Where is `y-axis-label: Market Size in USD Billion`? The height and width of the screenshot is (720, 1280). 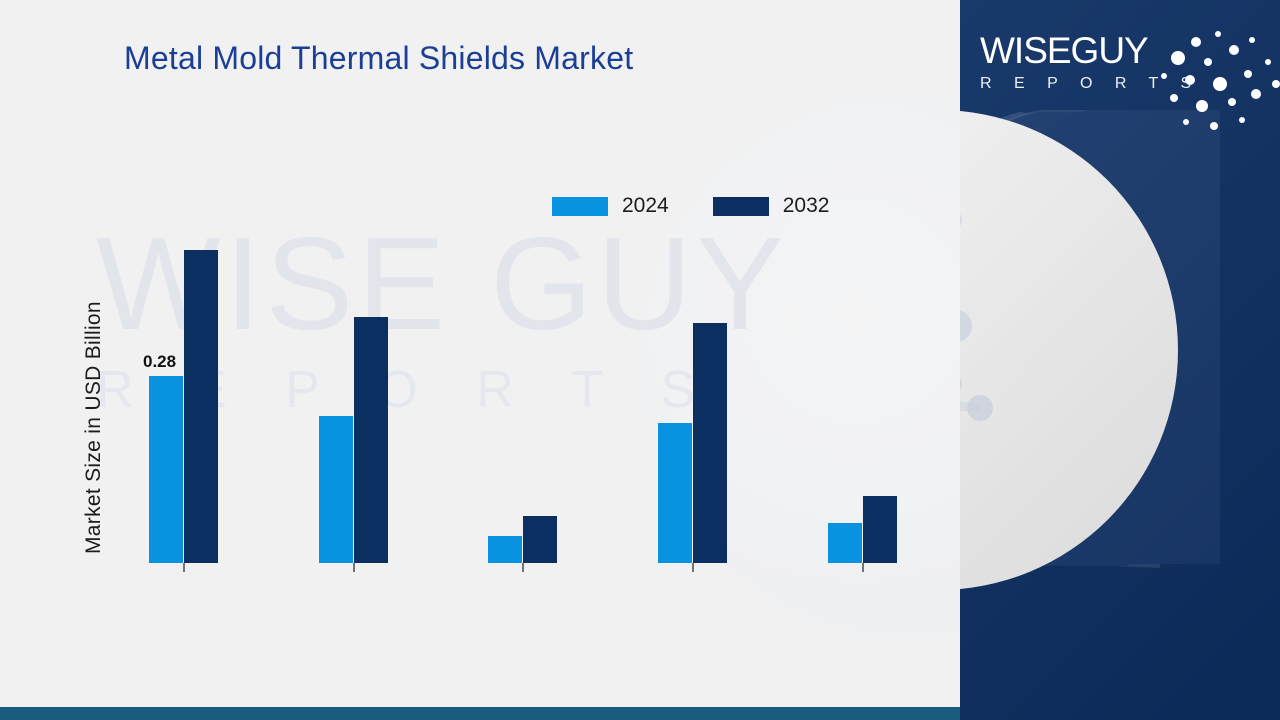 y-axis-label: Market Size in USD Billion is located at coordinates (78, 376).